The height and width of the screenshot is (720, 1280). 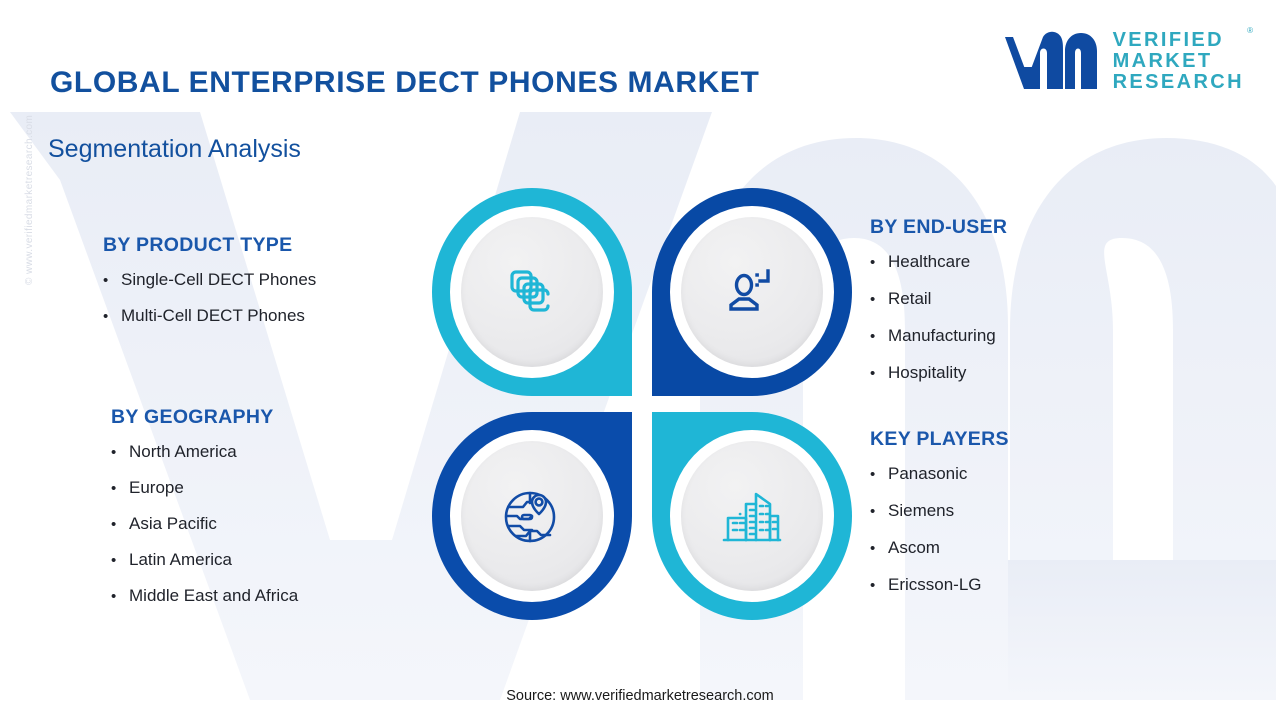 I want to click on list-item: • Asia Pacific, so click(x=204, y=524).